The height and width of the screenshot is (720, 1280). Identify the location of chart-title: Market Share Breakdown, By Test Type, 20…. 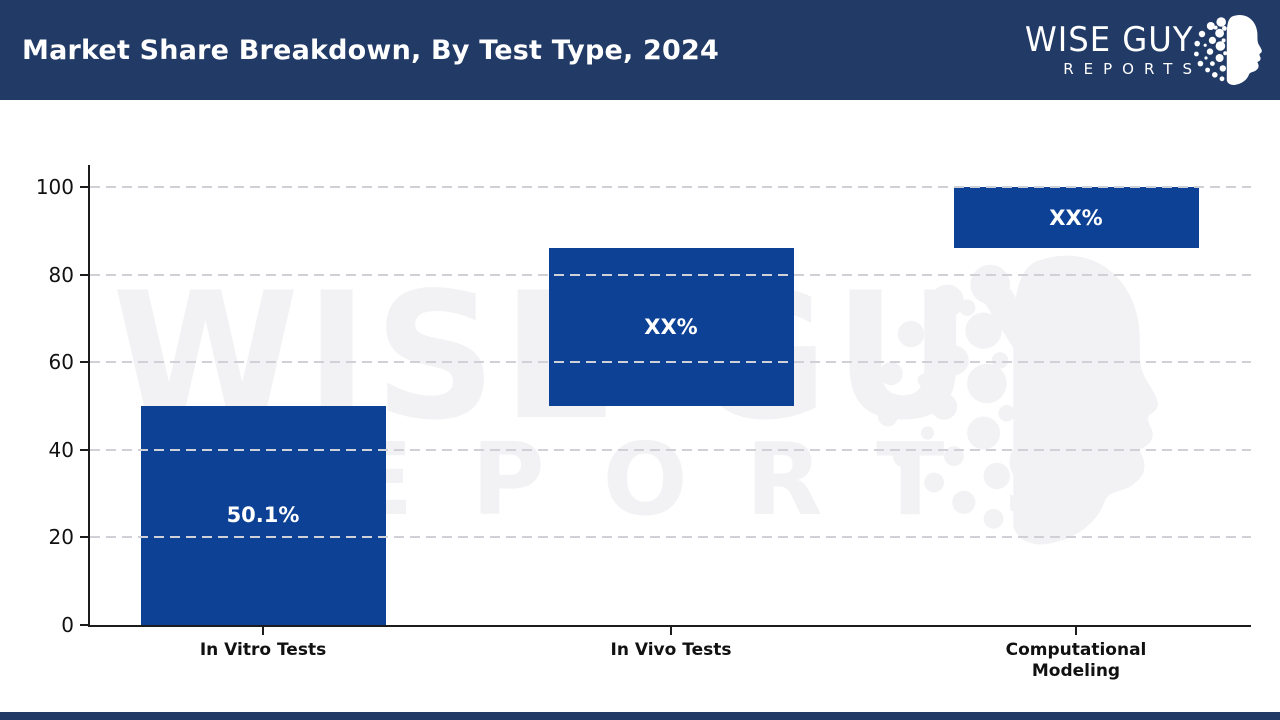
(371, 50).